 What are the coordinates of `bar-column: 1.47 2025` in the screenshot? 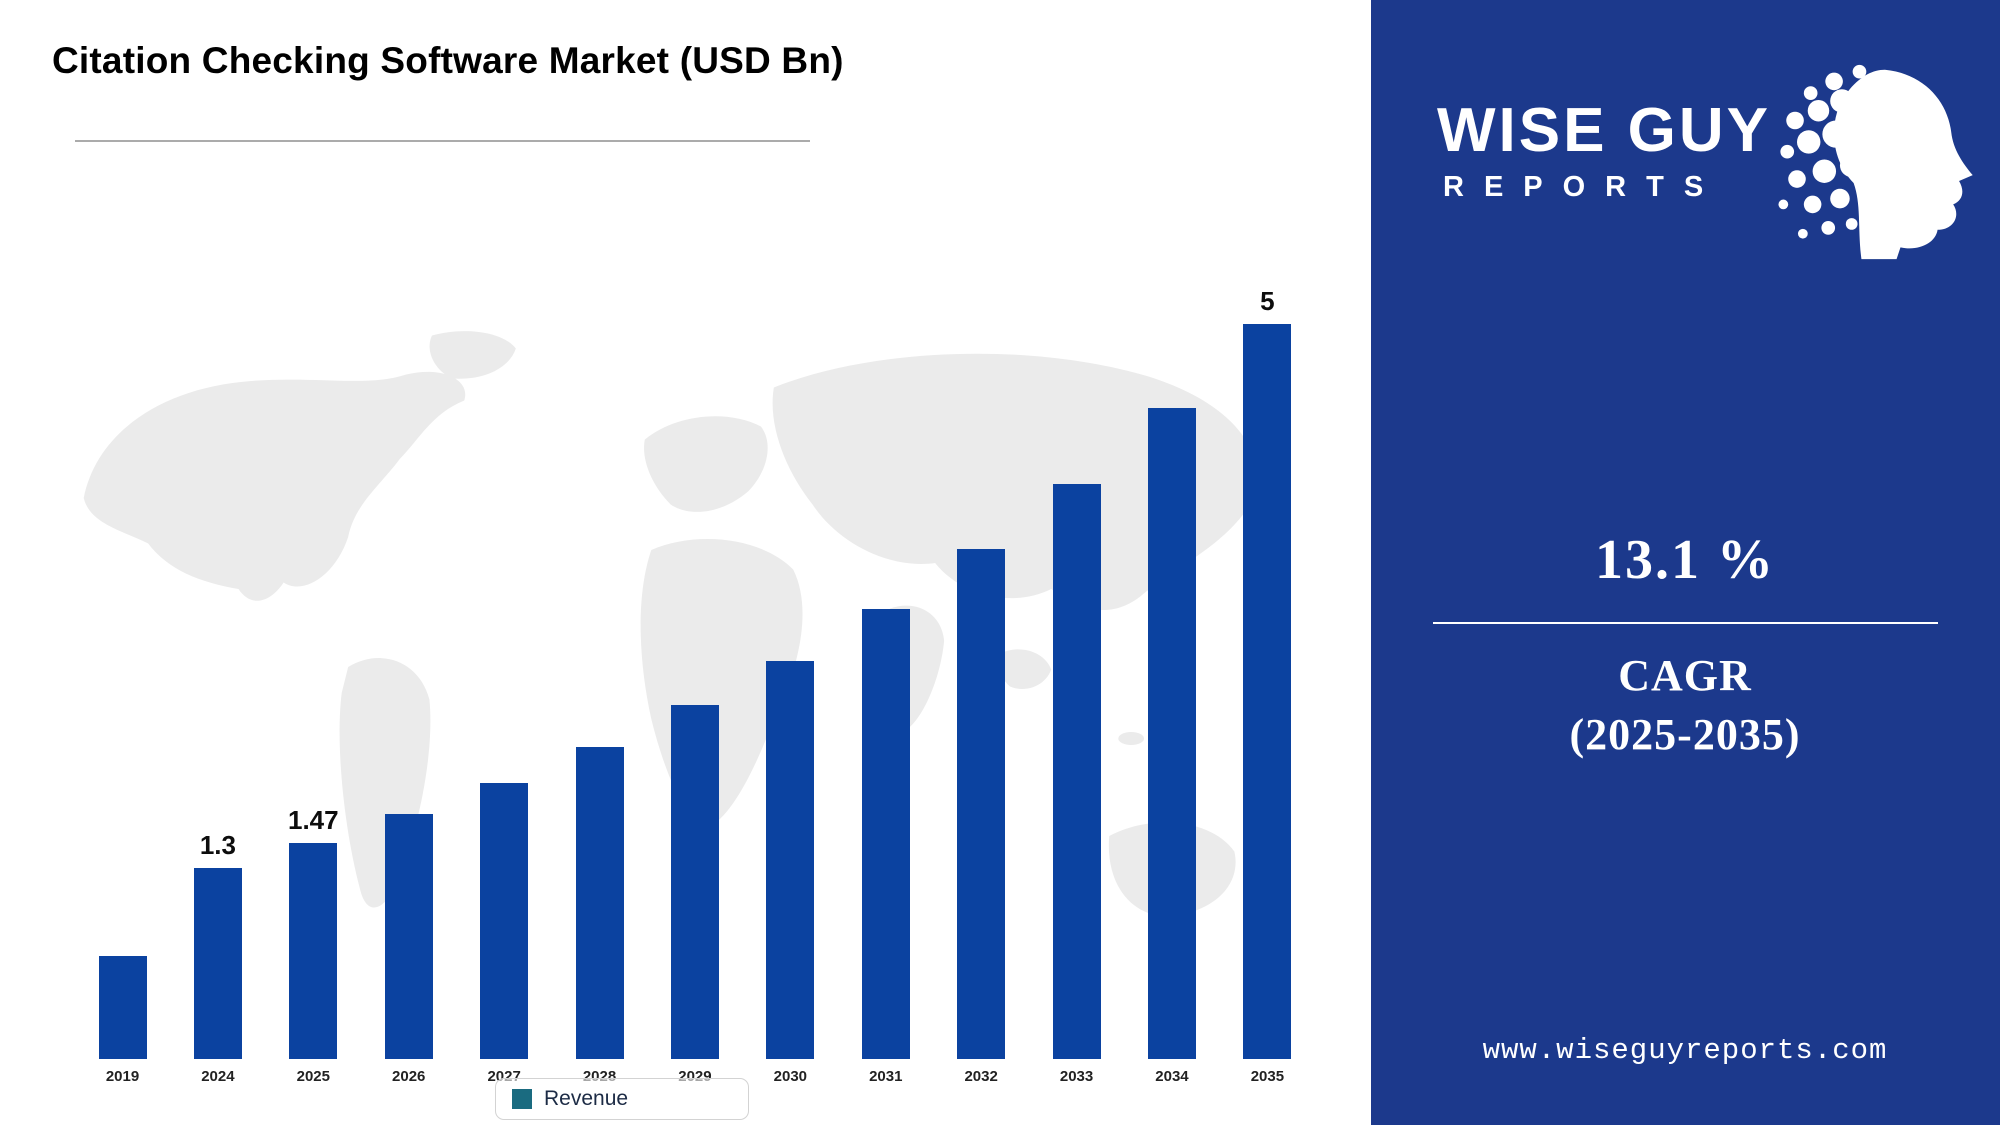 It's located at (313, 946).